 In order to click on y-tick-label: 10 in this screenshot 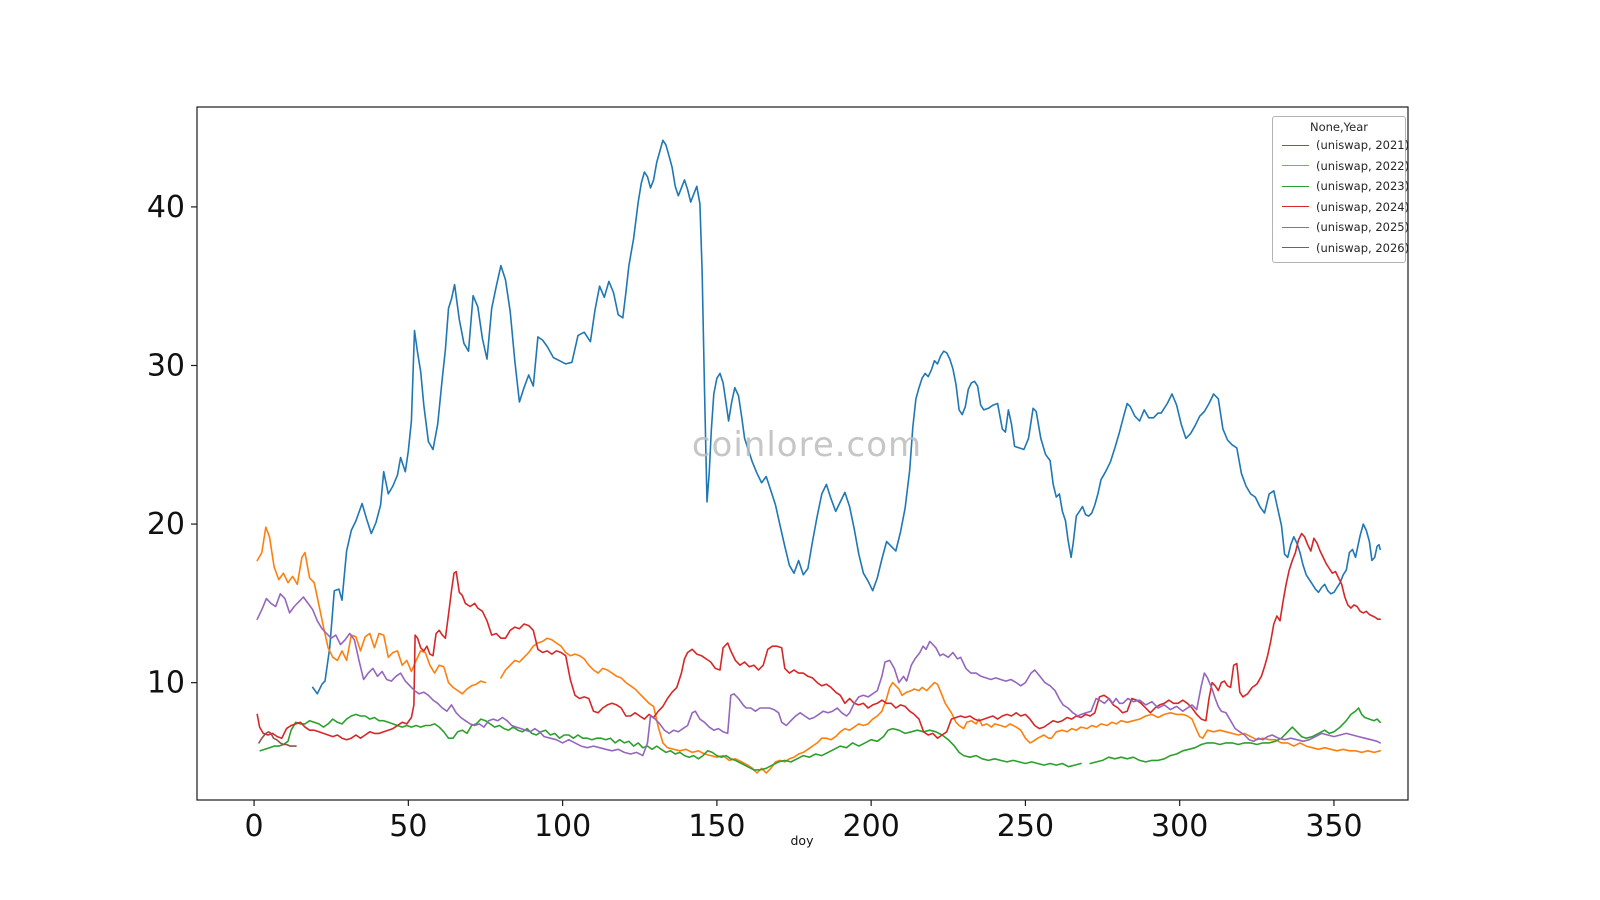, I will do `click(166, 683)`.